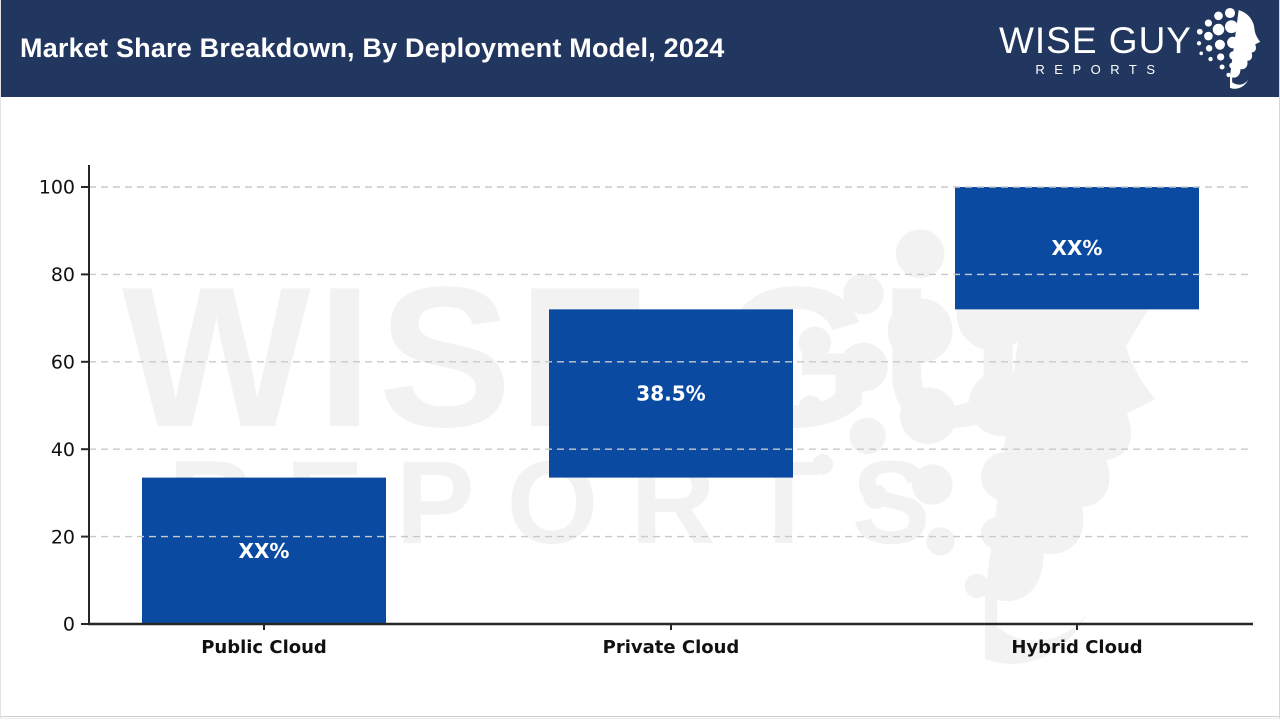 The height and width of the screenshot is (720, 1280). I want to click on brand-subname: REPORTS, so click(1100, 69).